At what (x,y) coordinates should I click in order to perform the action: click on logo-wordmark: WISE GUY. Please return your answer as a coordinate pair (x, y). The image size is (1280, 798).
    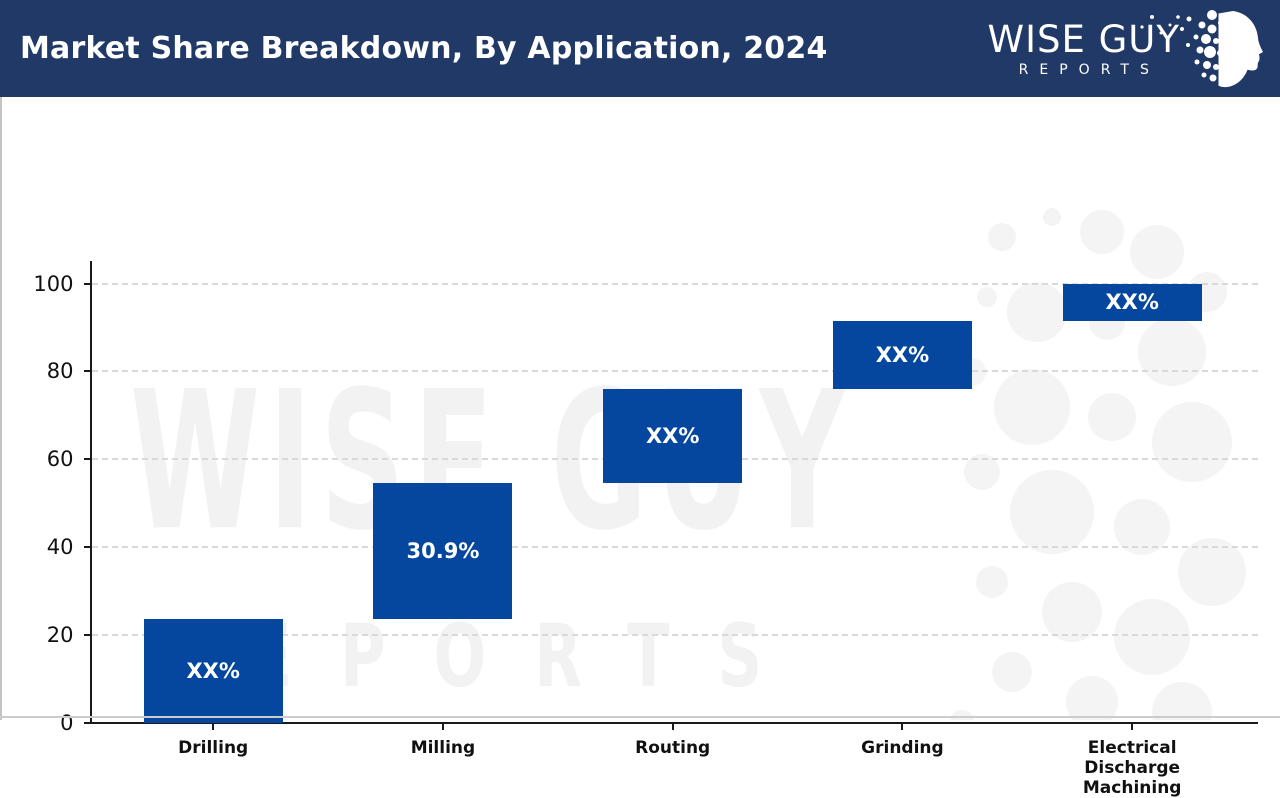
    Looking at the image, I should click on (1083, 39).